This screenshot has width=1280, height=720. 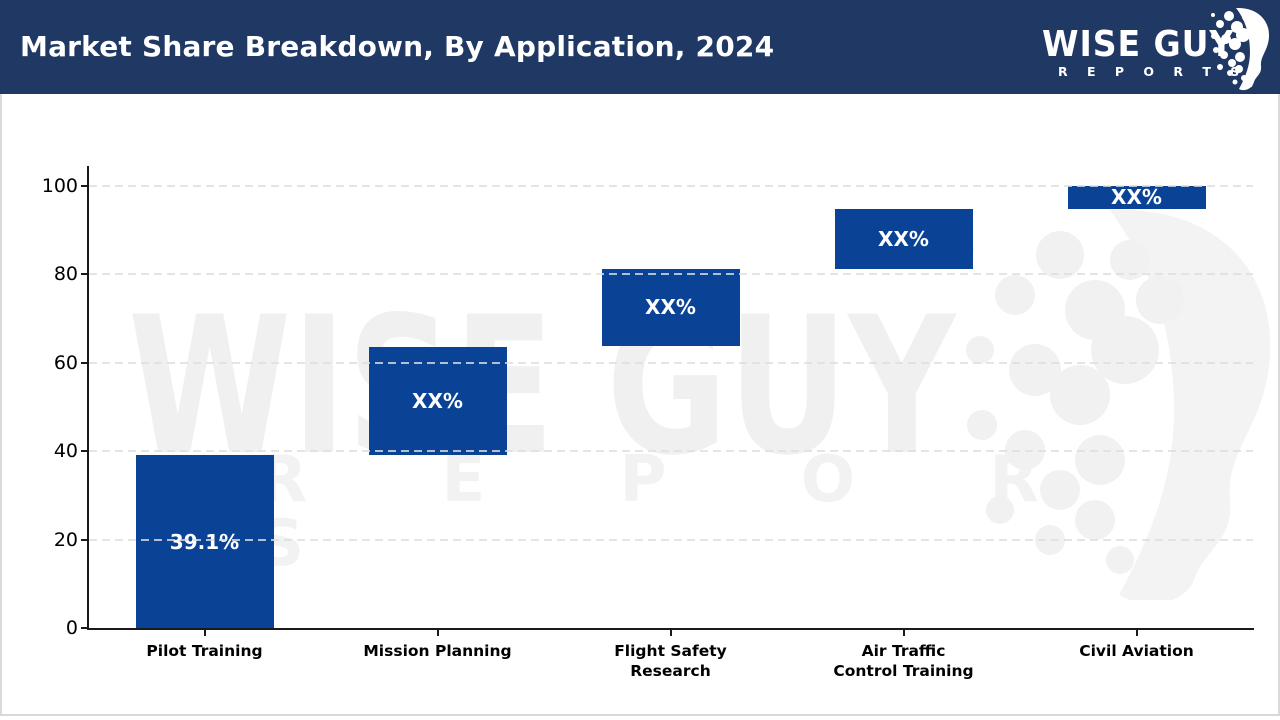 I want to click on y-tick-label: 40, so click(x=65, y=451).